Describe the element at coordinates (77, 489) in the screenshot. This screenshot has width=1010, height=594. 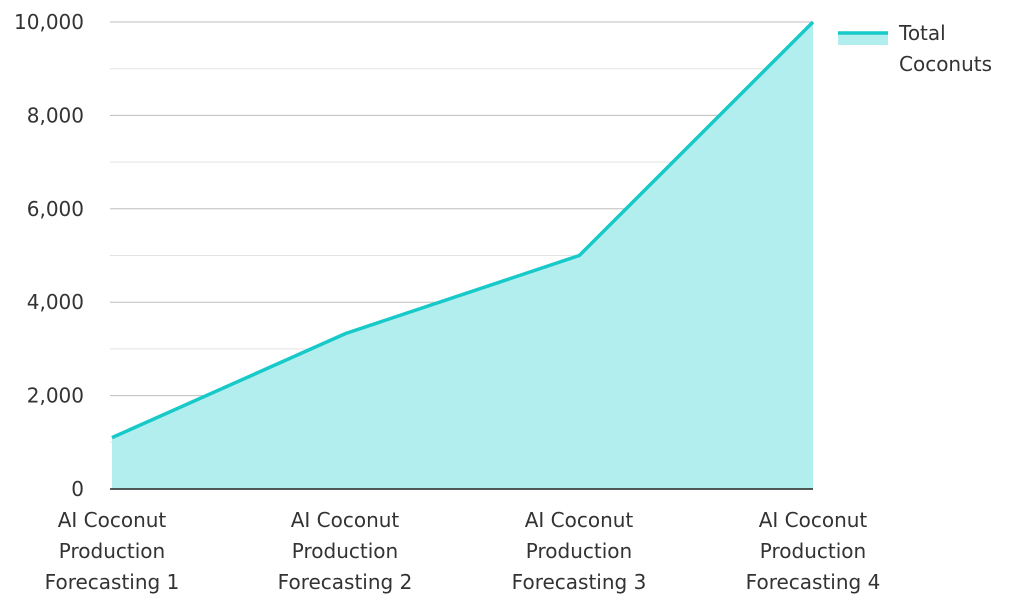
I see `y-tick-label: 0` at that location.